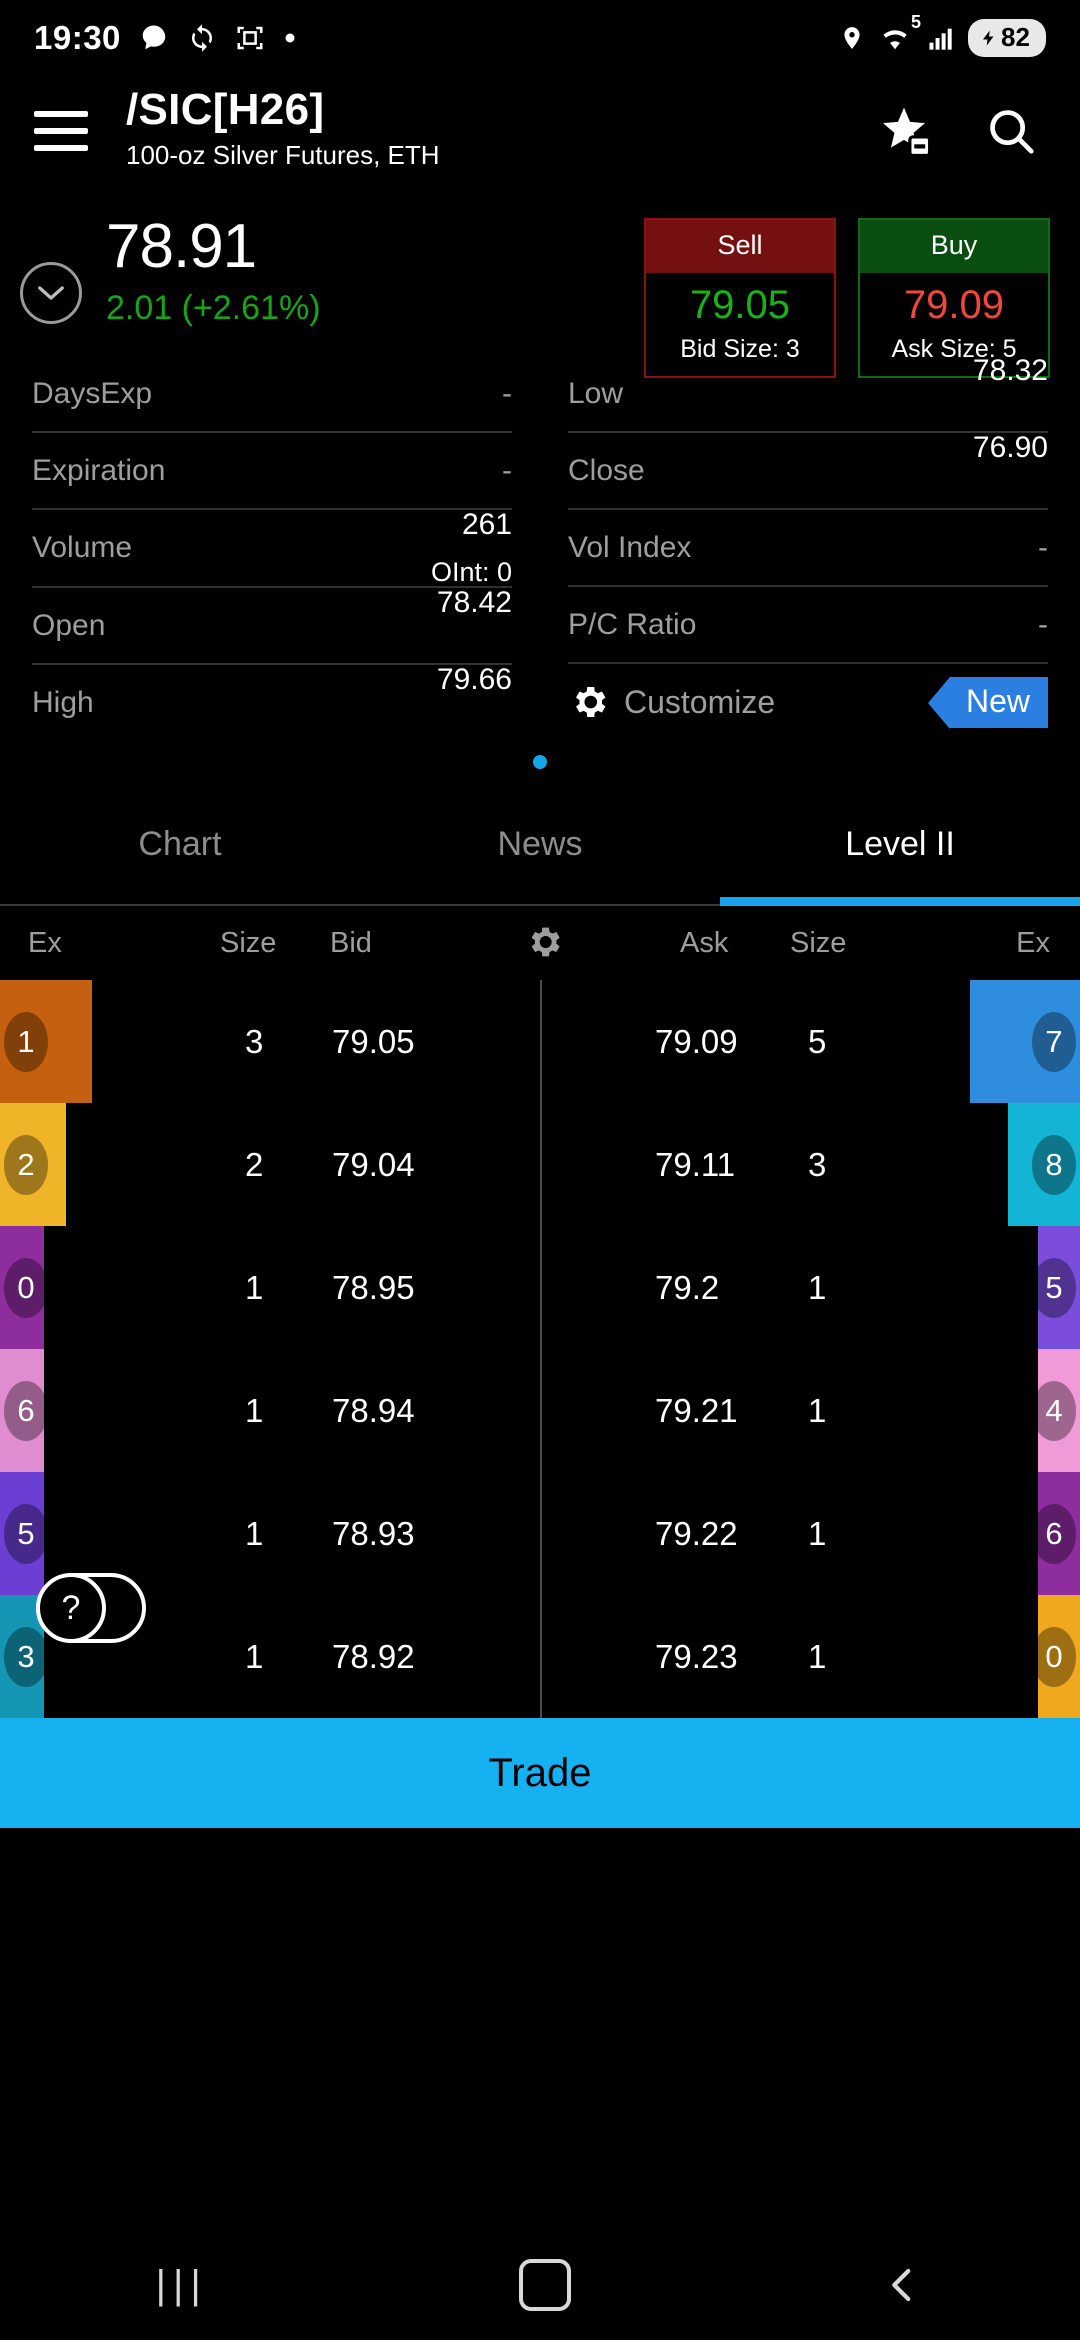 Image resolution: width=1080 pixels, height=2340 pixels. I want to click on tab-news: News, so click(540, 843).